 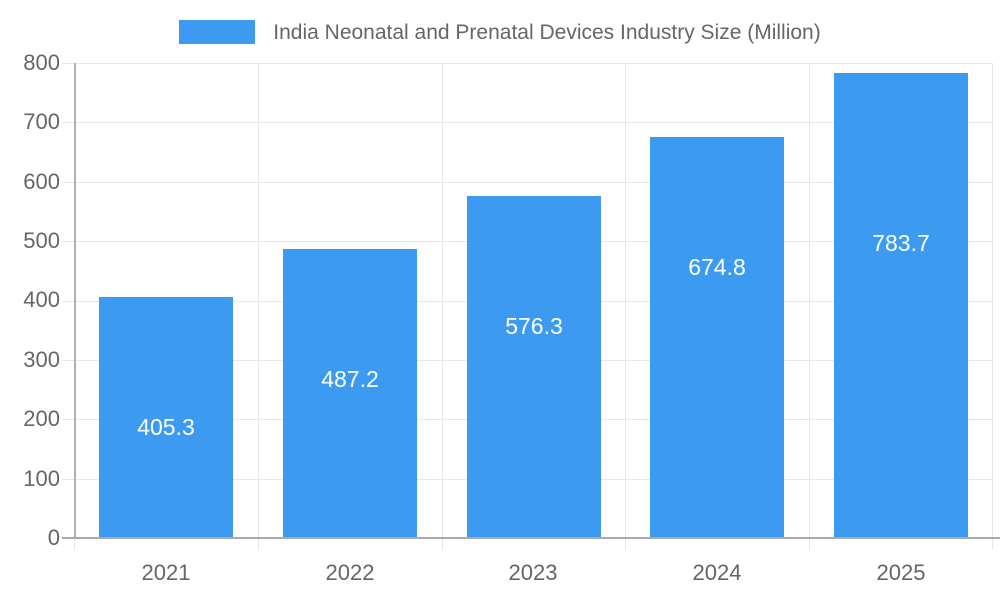 What do you see at coordinates (533, 572) in the screenshot?
I see `x-tick-label-2023: 2023` at bounding box center [533, 572].